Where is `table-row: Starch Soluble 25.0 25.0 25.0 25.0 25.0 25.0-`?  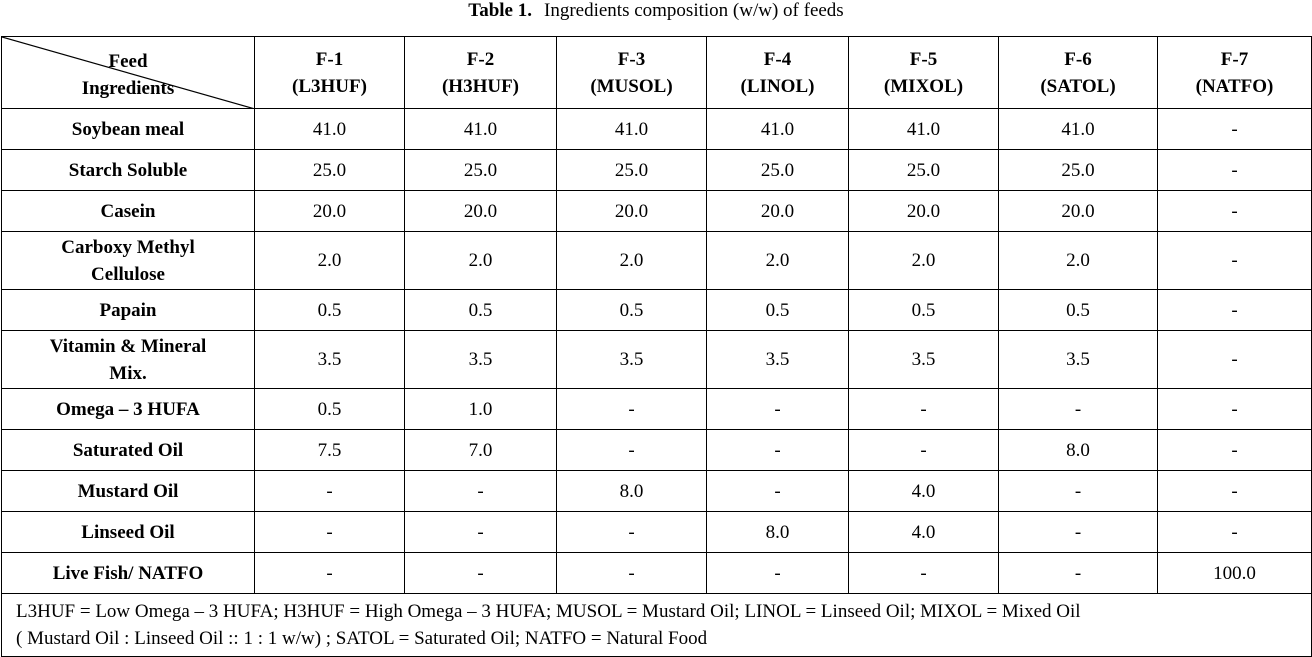 table-row: Starch Soluble 25.0 25.0 25.0 25.0 25.0 25.0- is located at coordinates (656, 170).